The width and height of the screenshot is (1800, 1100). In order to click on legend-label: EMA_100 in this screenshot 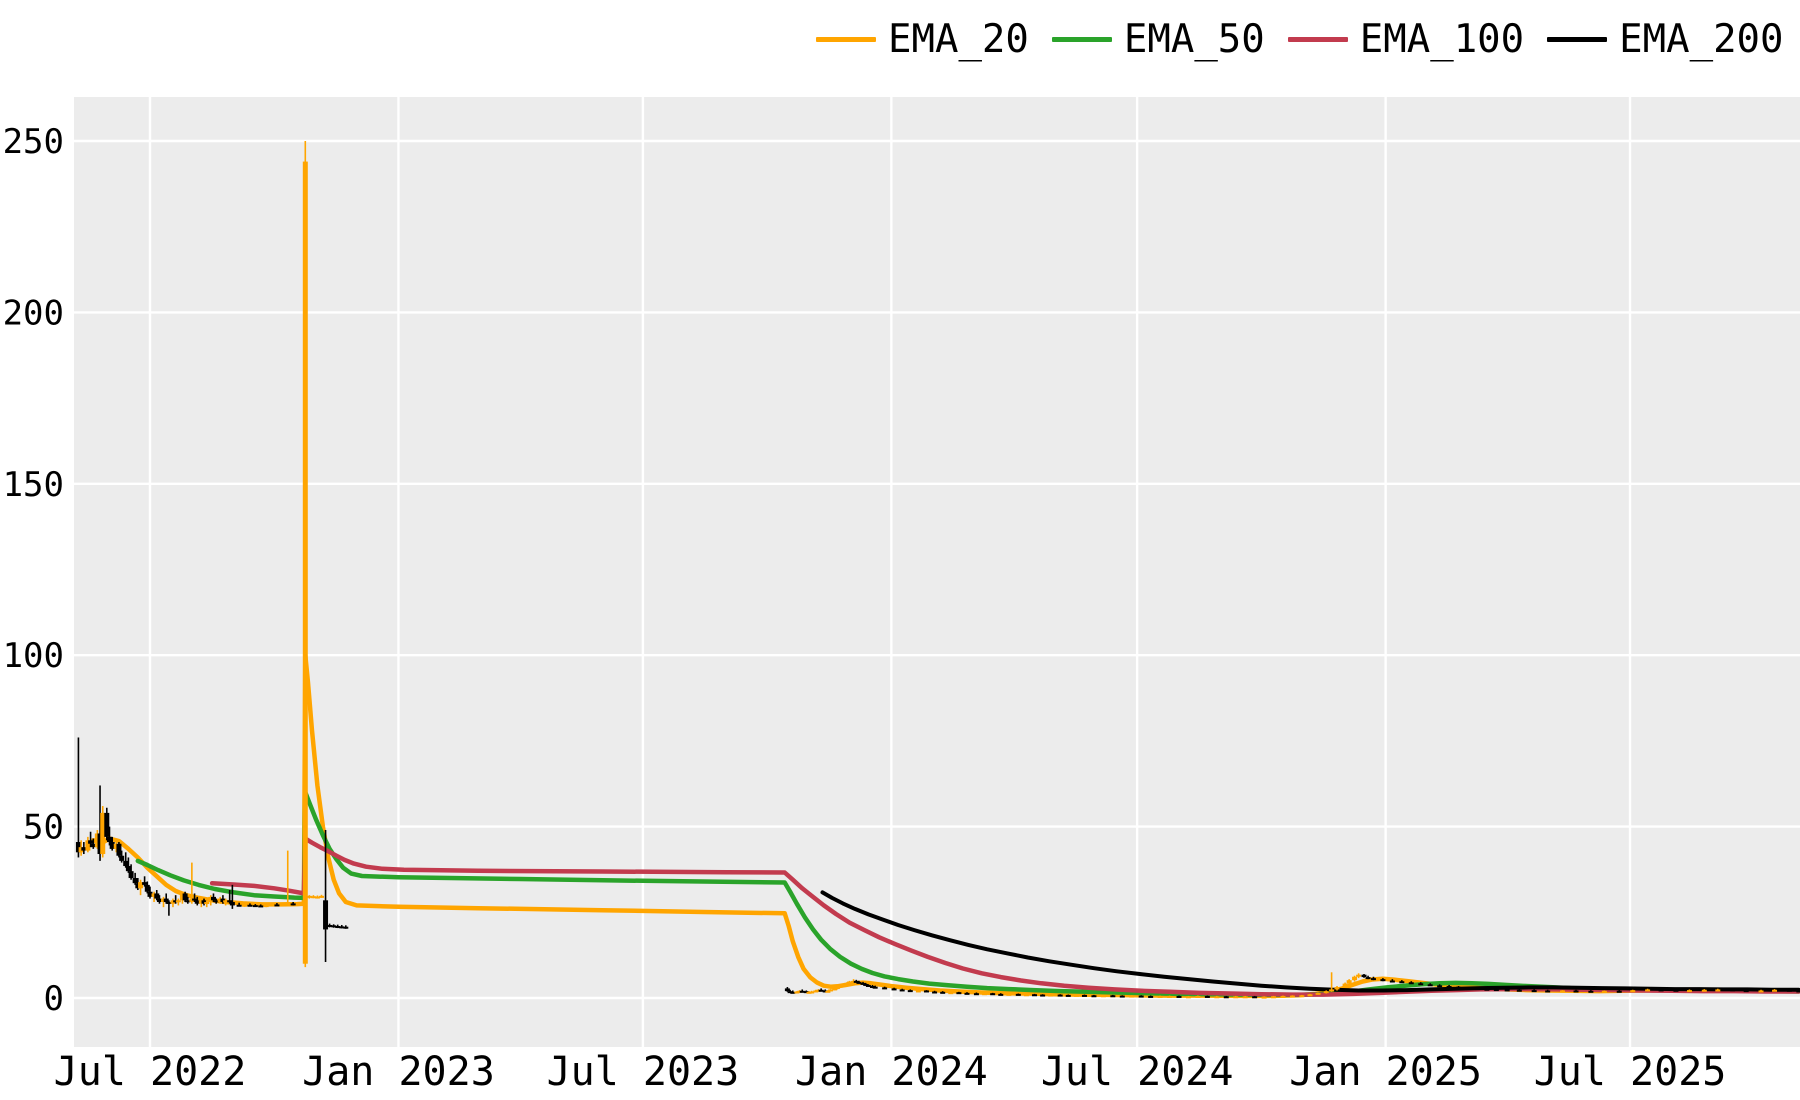, I will do `click(1442, 39)`.